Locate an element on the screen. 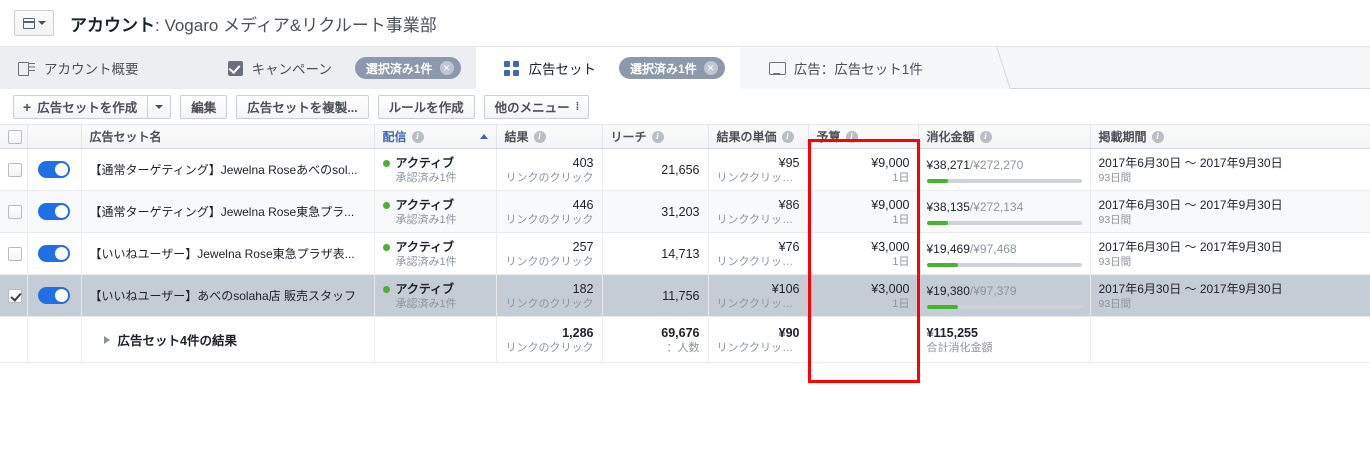 This screenshot has height=462, width=1370. header-select-all is located at coordinates (14, 136).